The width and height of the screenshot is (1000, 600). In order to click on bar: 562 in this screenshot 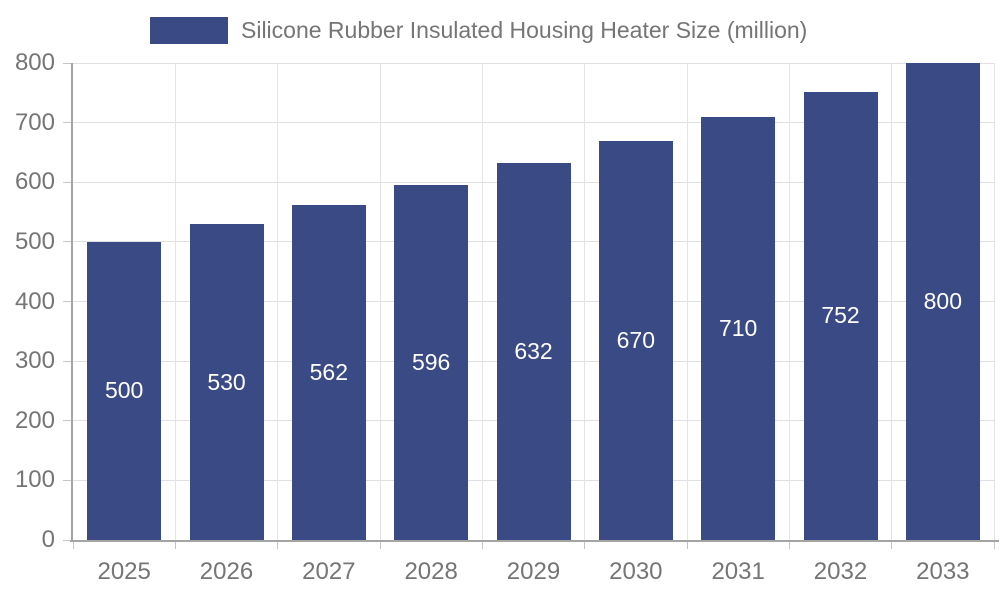, I will do `click(328, 372)`.